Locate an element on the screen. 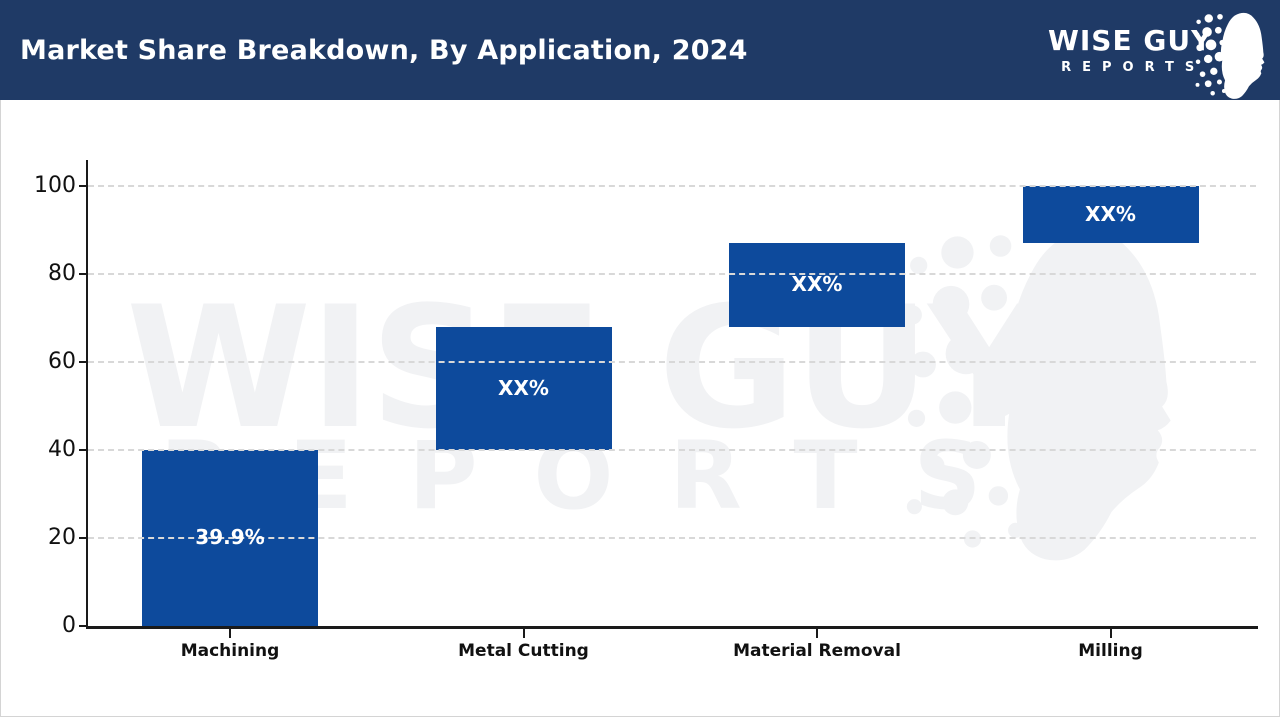 The width and height of the screenshot is (1280, 720). y-axis-line is located at coordinates (87, 394).